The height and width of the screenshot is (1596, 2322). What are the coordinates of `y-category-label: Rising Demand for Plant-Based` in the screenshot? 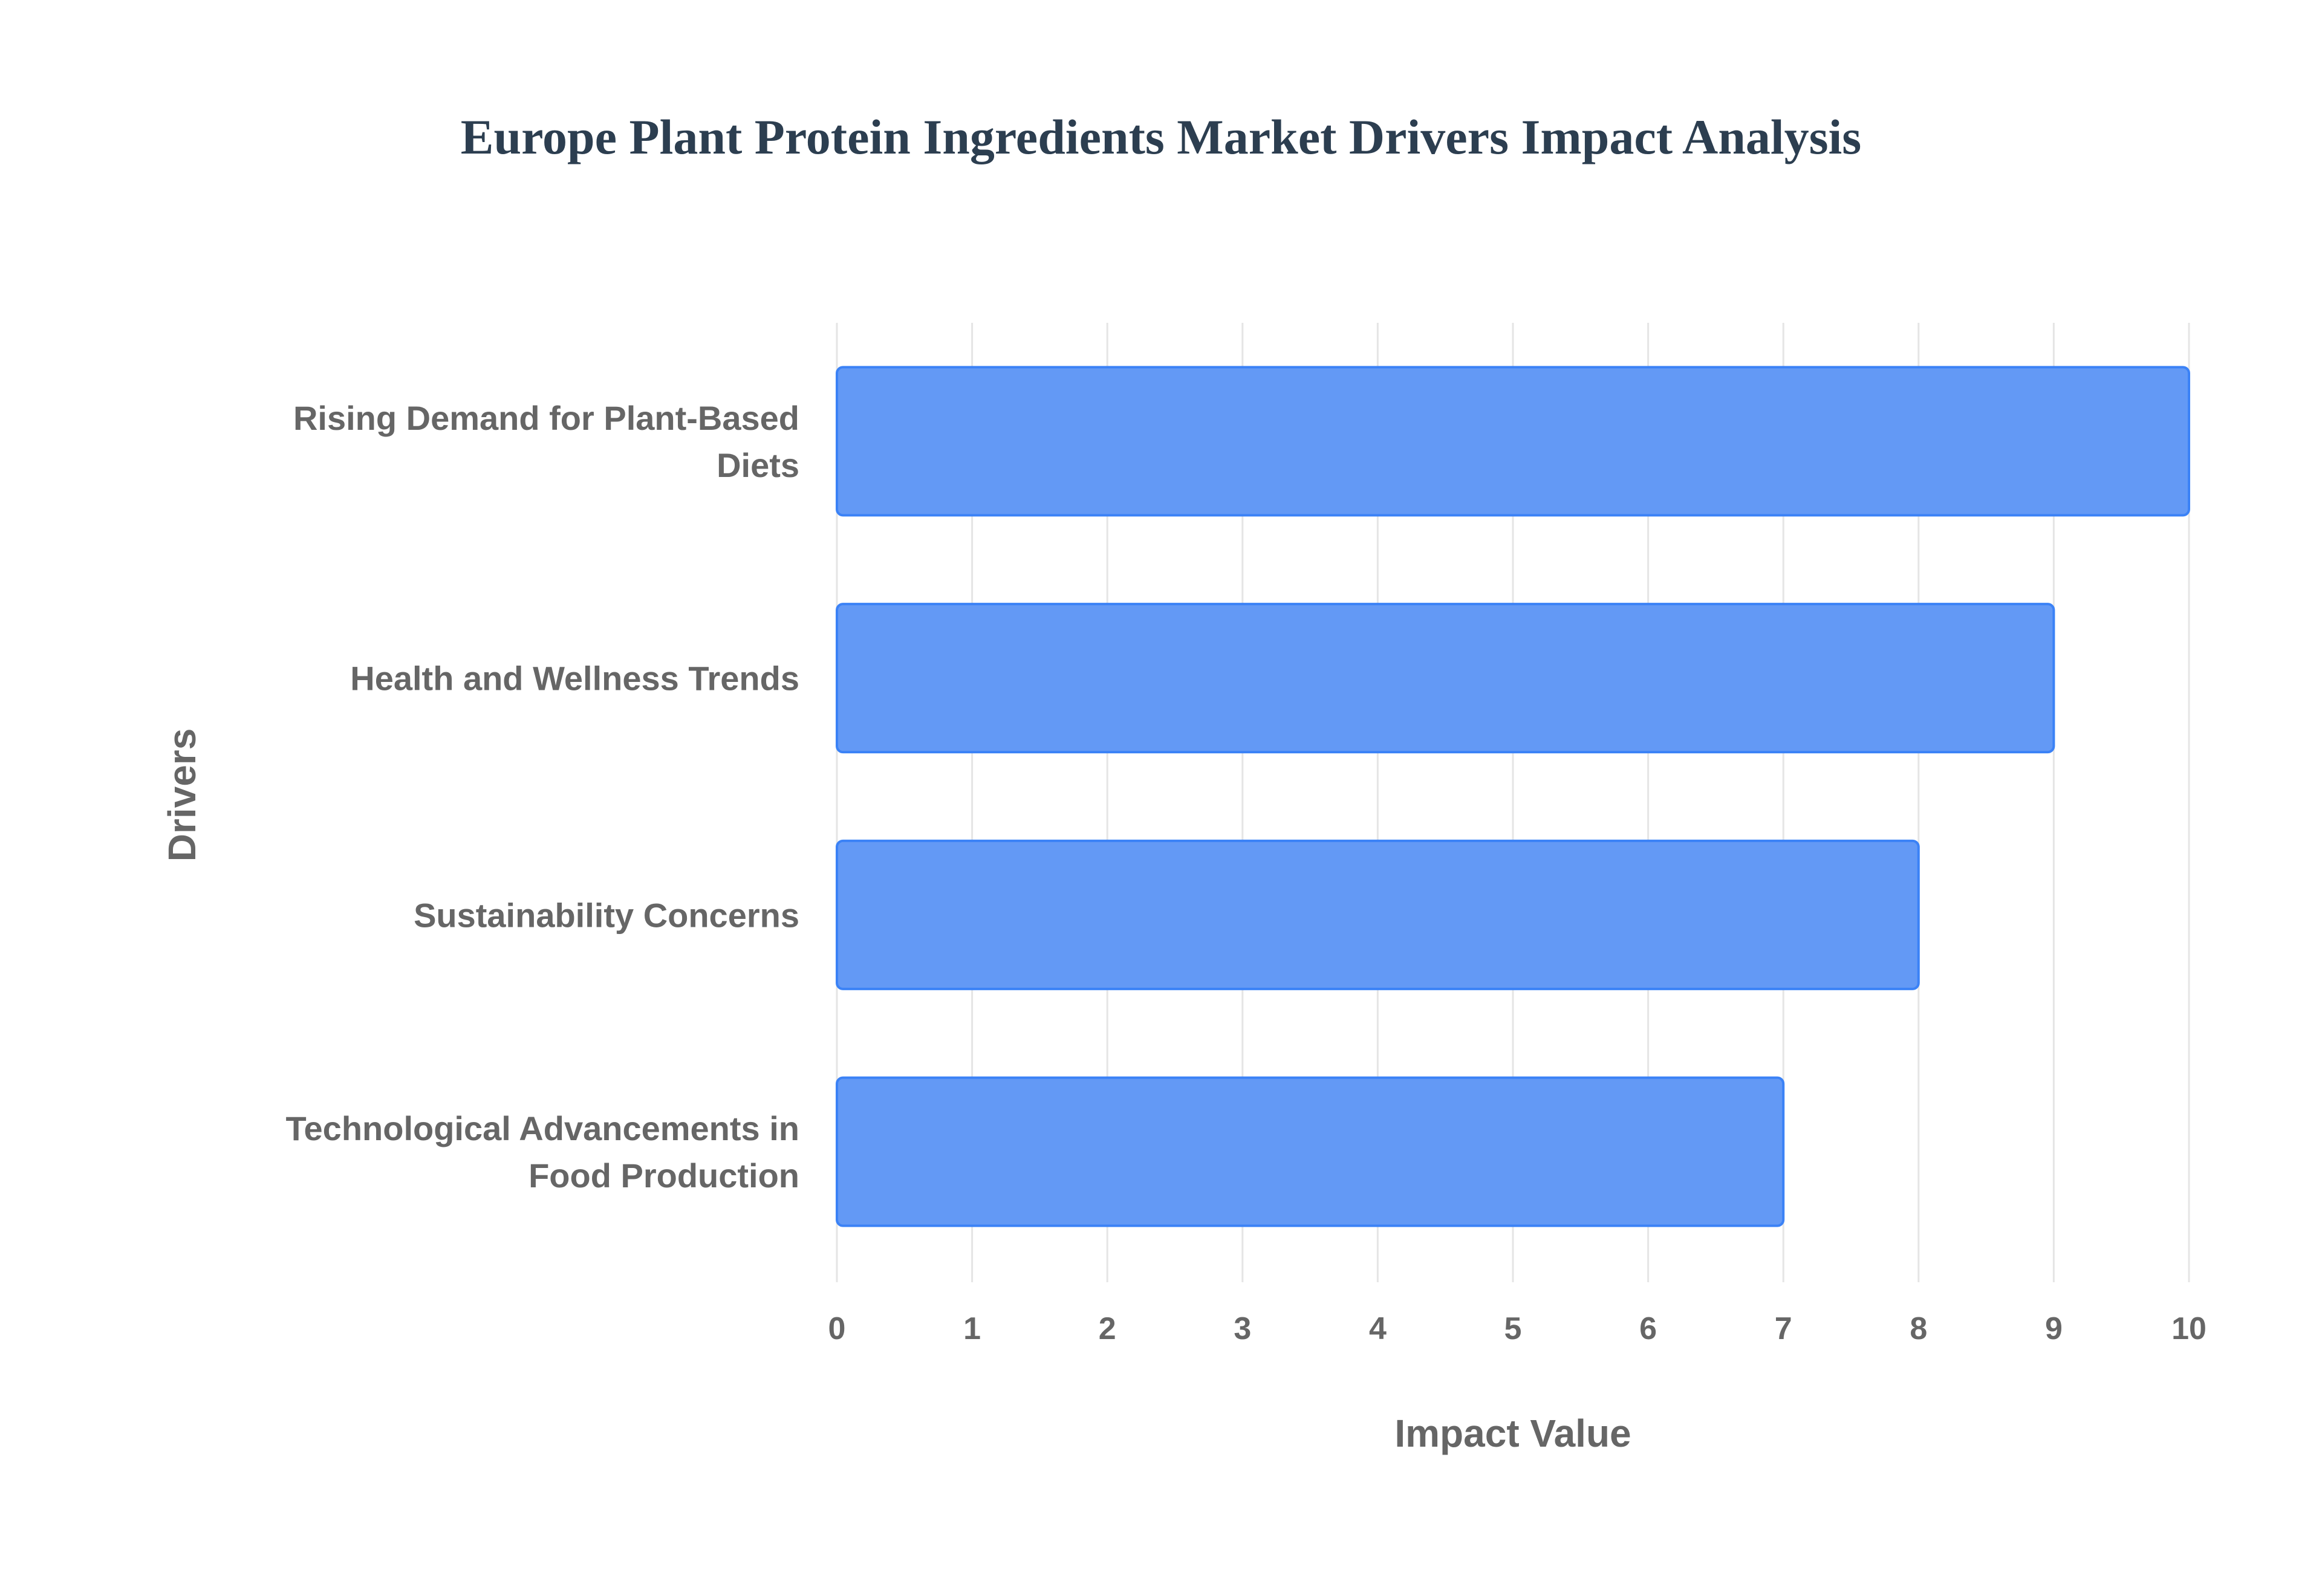 It's located at (546, 418).